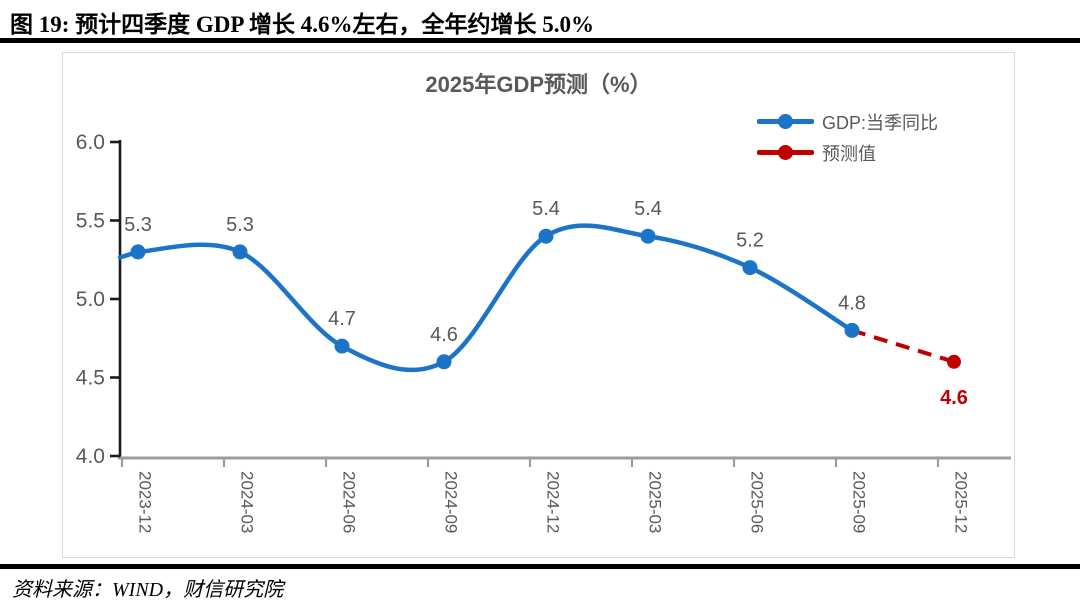 The image size is (1080, 608). Describe the element at coordinates (302, 24) in the screenshot. I see `figure-title: 图 19: 预计四季度 GDP 增长 4.6%左右，全年约增长 5.0%` at that location.